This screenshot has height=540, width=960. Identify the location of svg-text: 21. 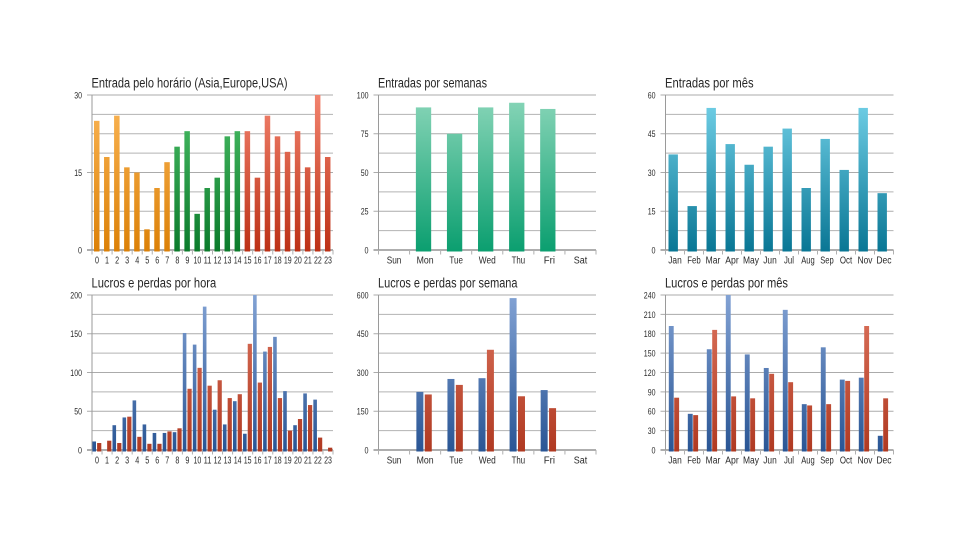
(308, 260).